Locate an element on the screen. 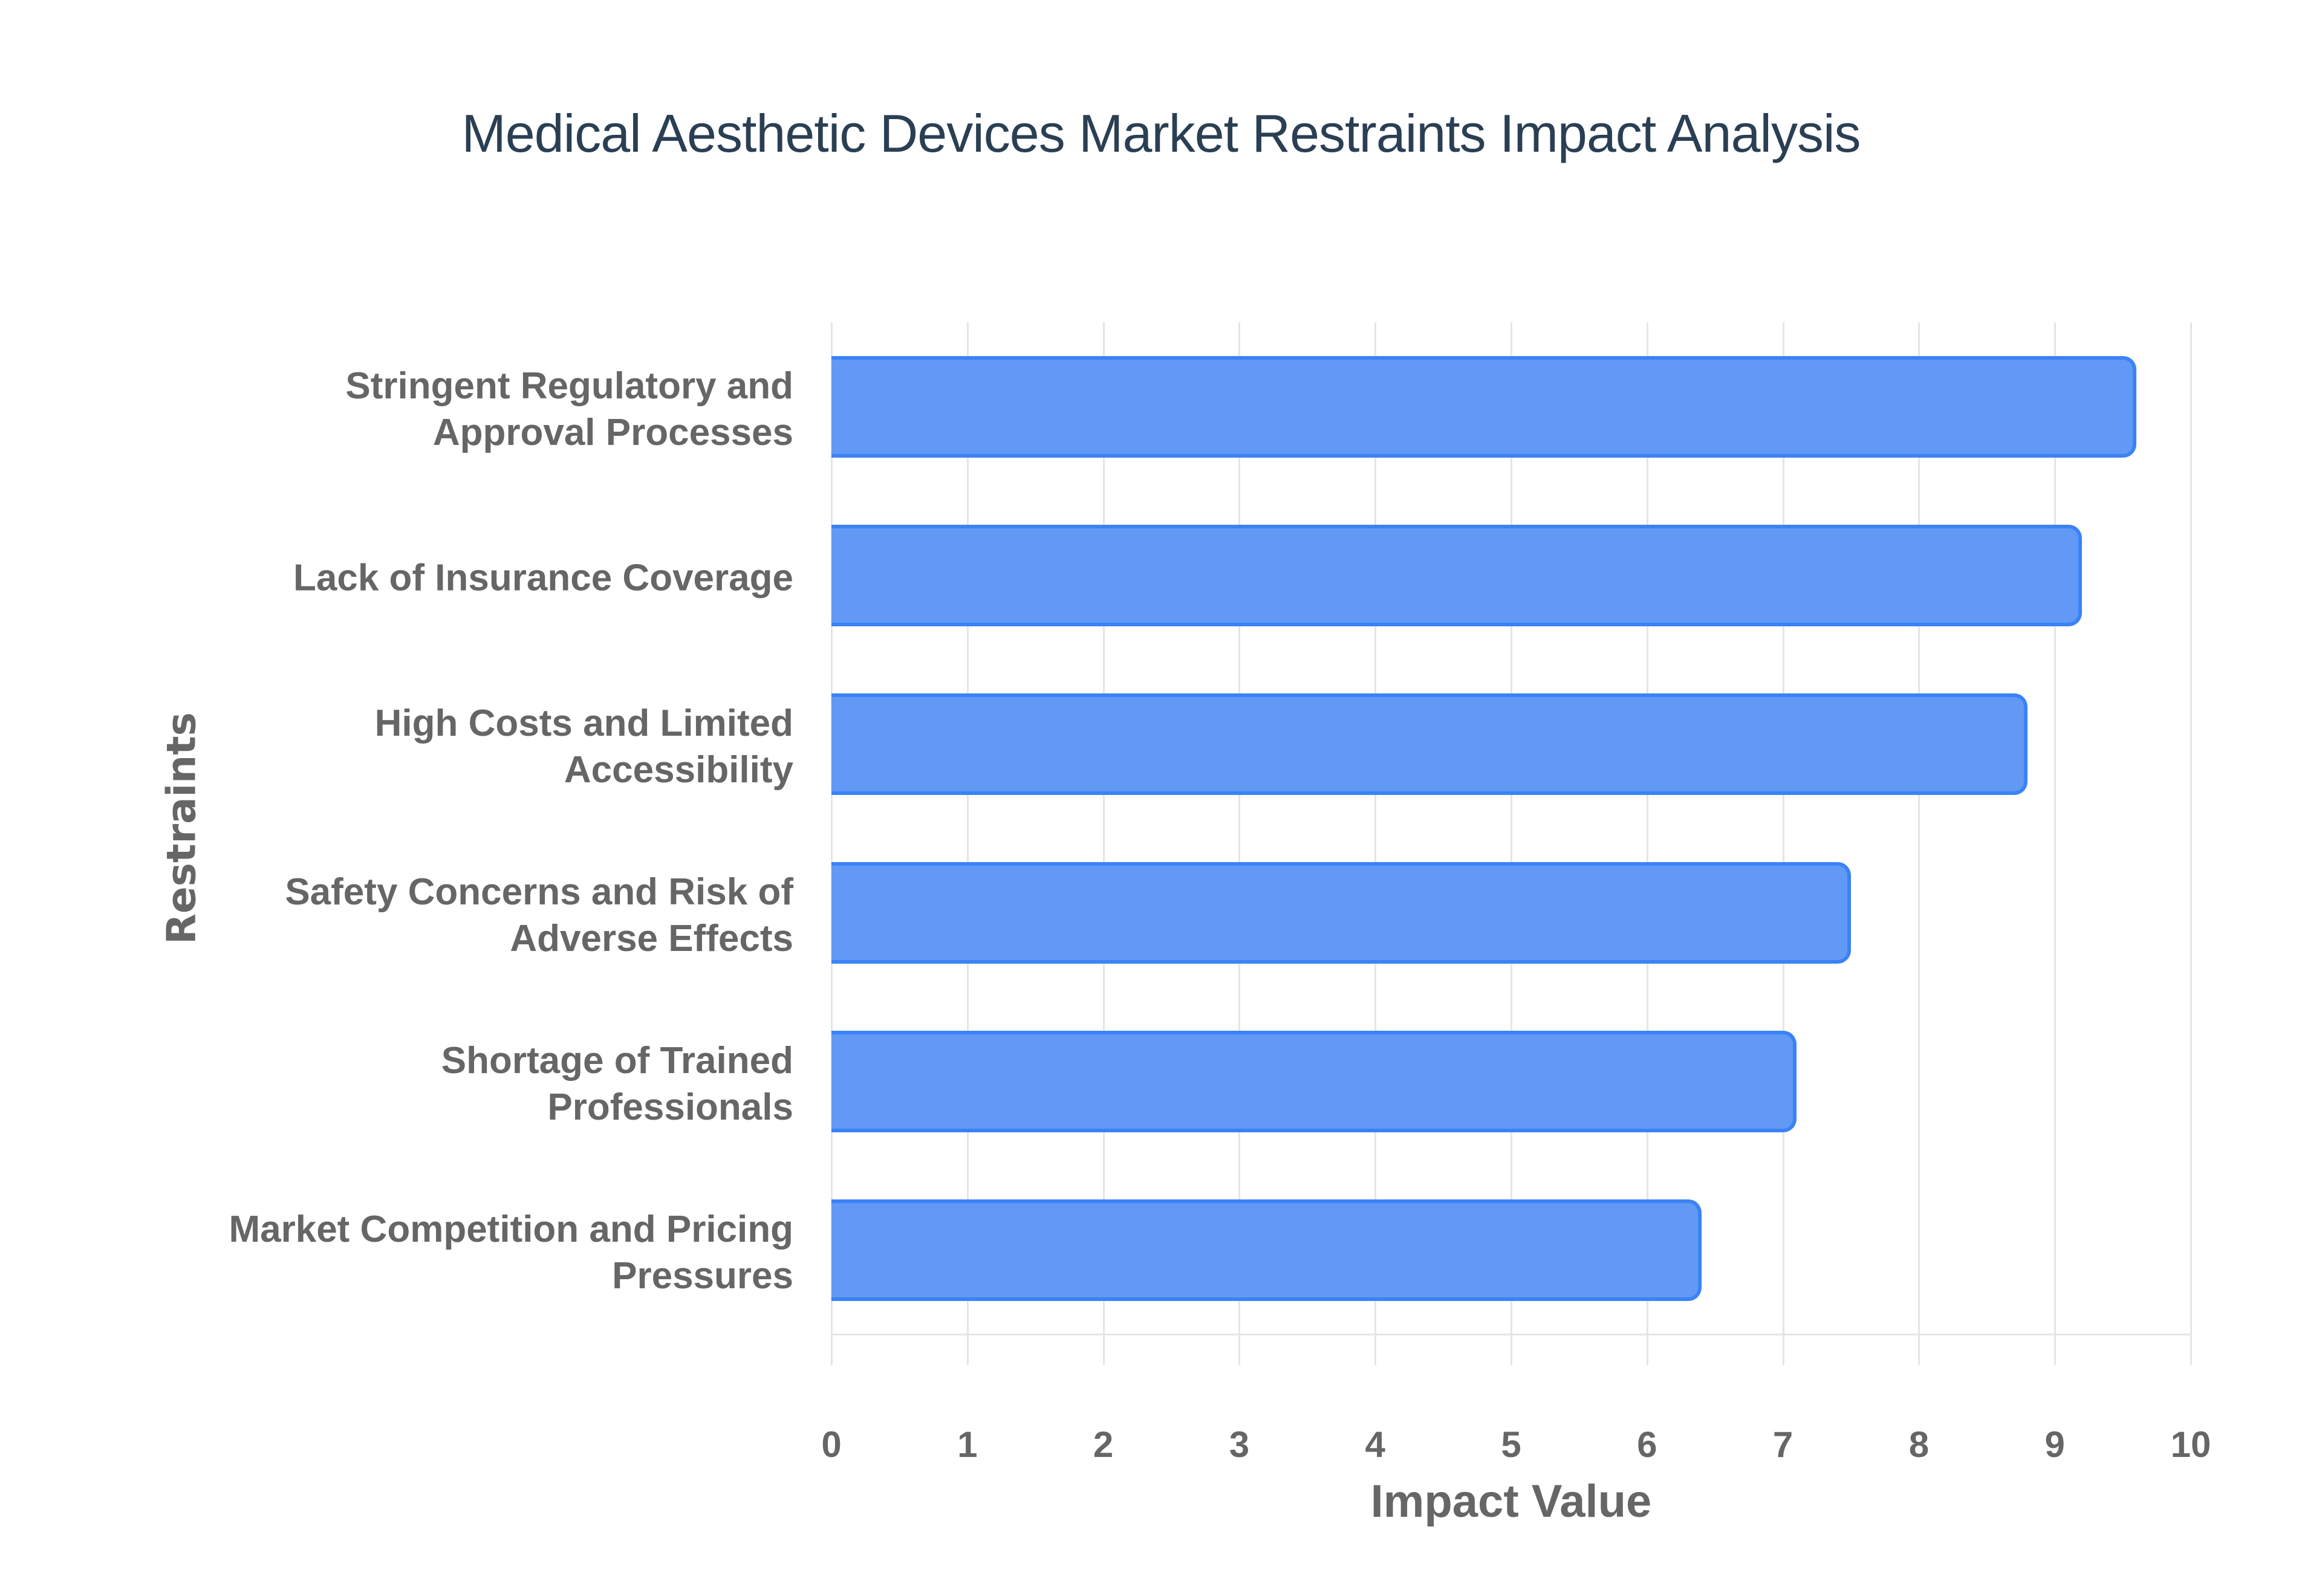 This screenshot has height=1596, width=2322. x-axis-line is located at coordinates (1511, 1334).